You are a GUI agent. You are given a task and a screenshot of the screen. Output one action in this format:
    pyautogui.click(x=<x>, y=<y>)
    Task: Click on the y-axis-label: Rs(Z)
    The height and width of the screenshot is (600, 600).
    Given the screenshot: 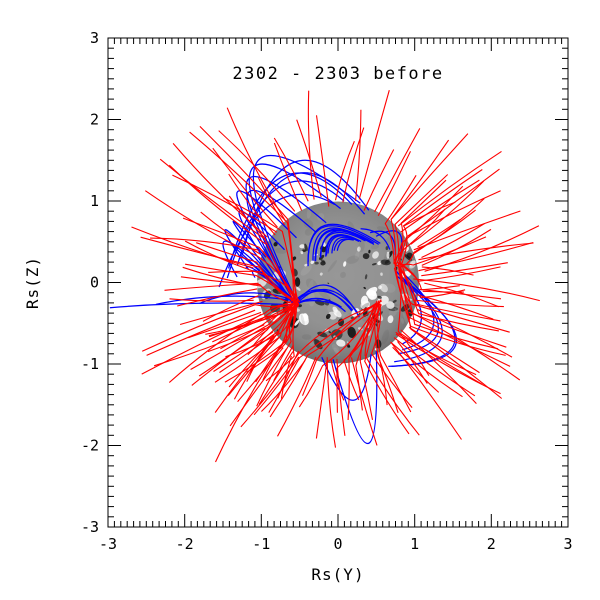 What is the action you would take?
    pyautogui.click(x=32, y=282)
    